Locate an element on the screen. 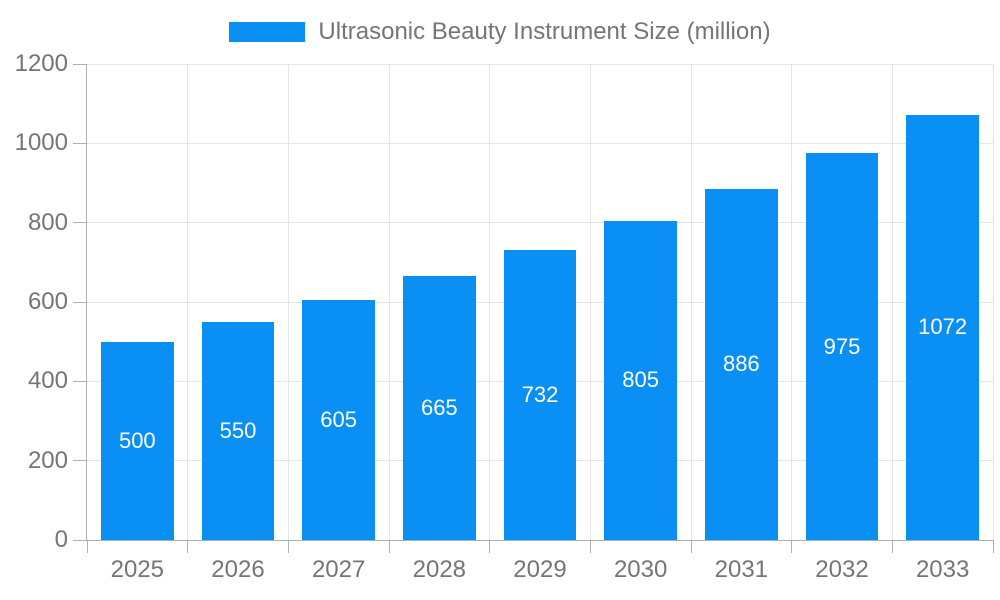  bar-value-label: 550 is located at coordinates (238, 430).